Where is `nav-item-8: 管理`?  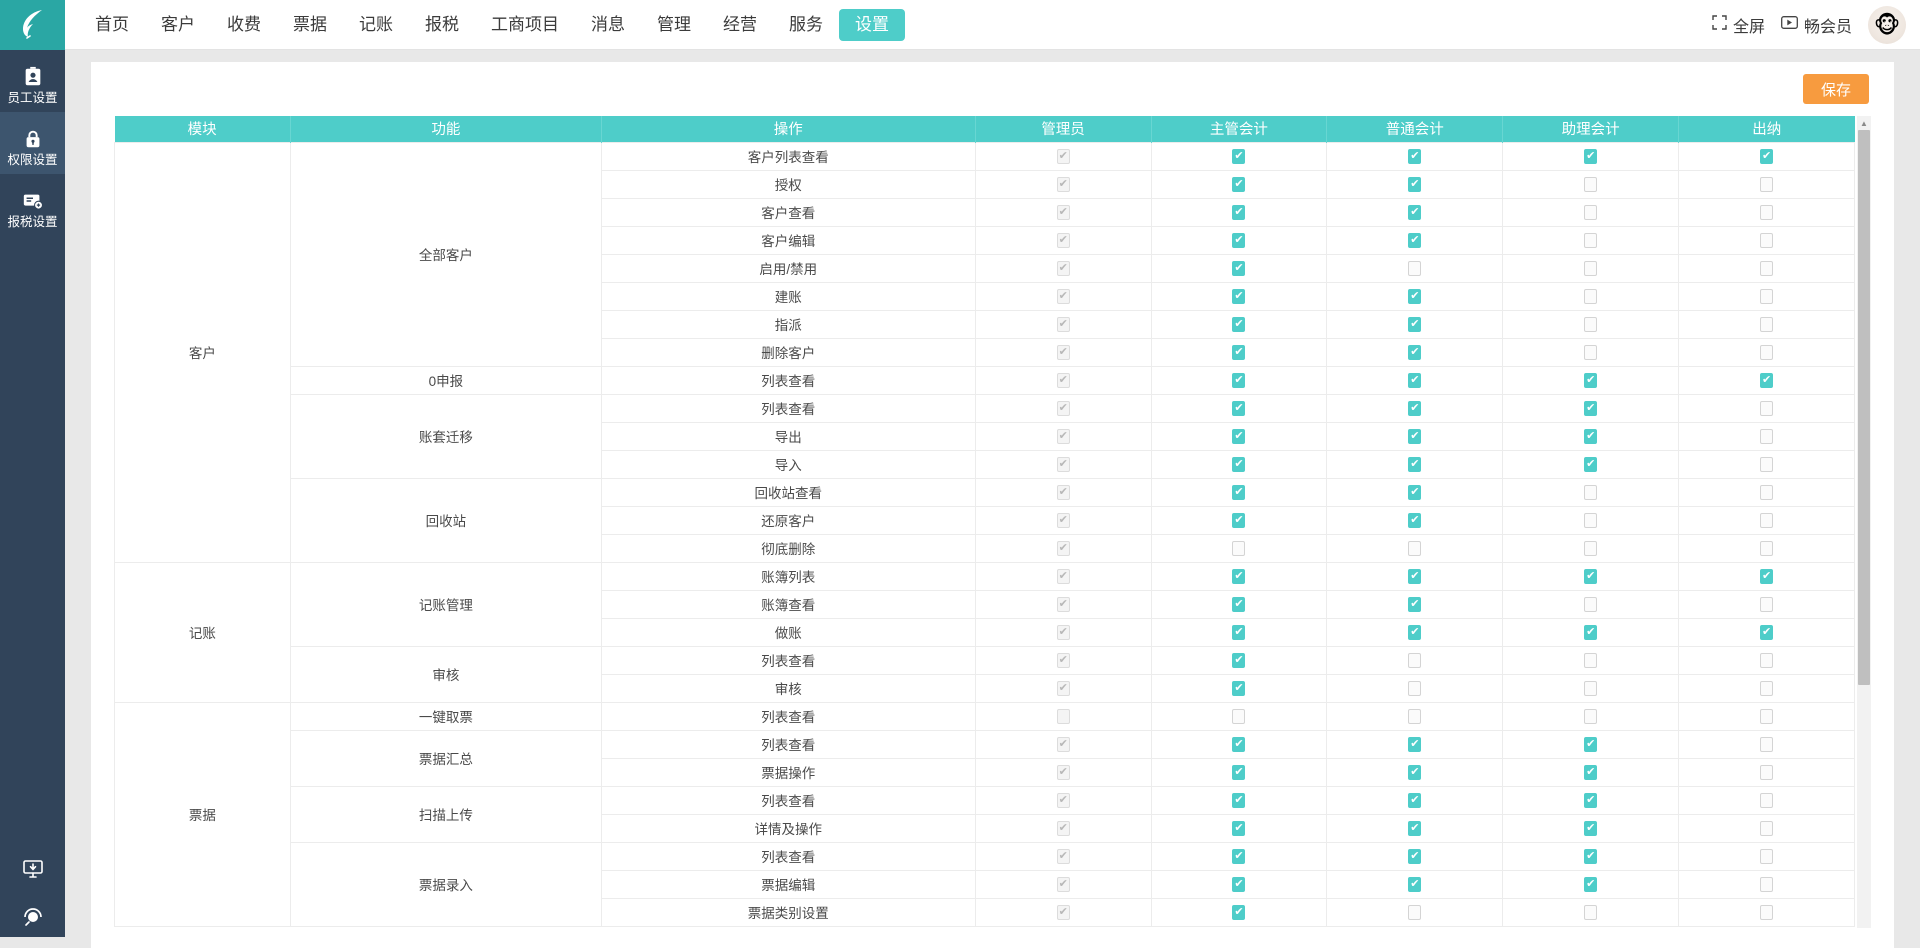
nav-item-8: 管理 is located at coordinates (674, 24).